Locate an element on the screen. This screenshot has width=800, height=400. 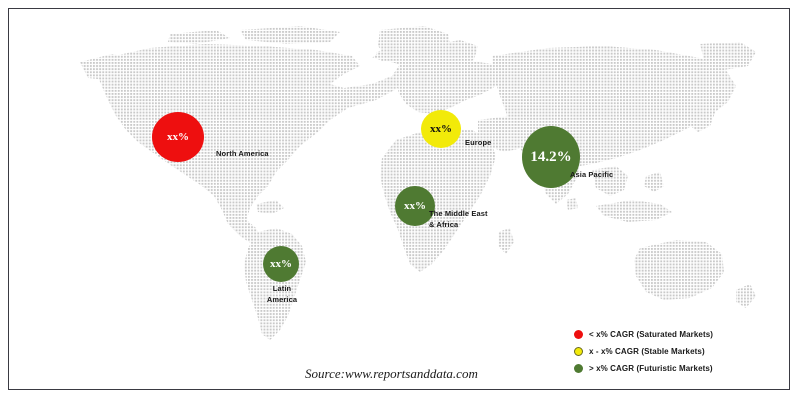
bubble-value-europe: xx% is located at coordinates (441, 128).